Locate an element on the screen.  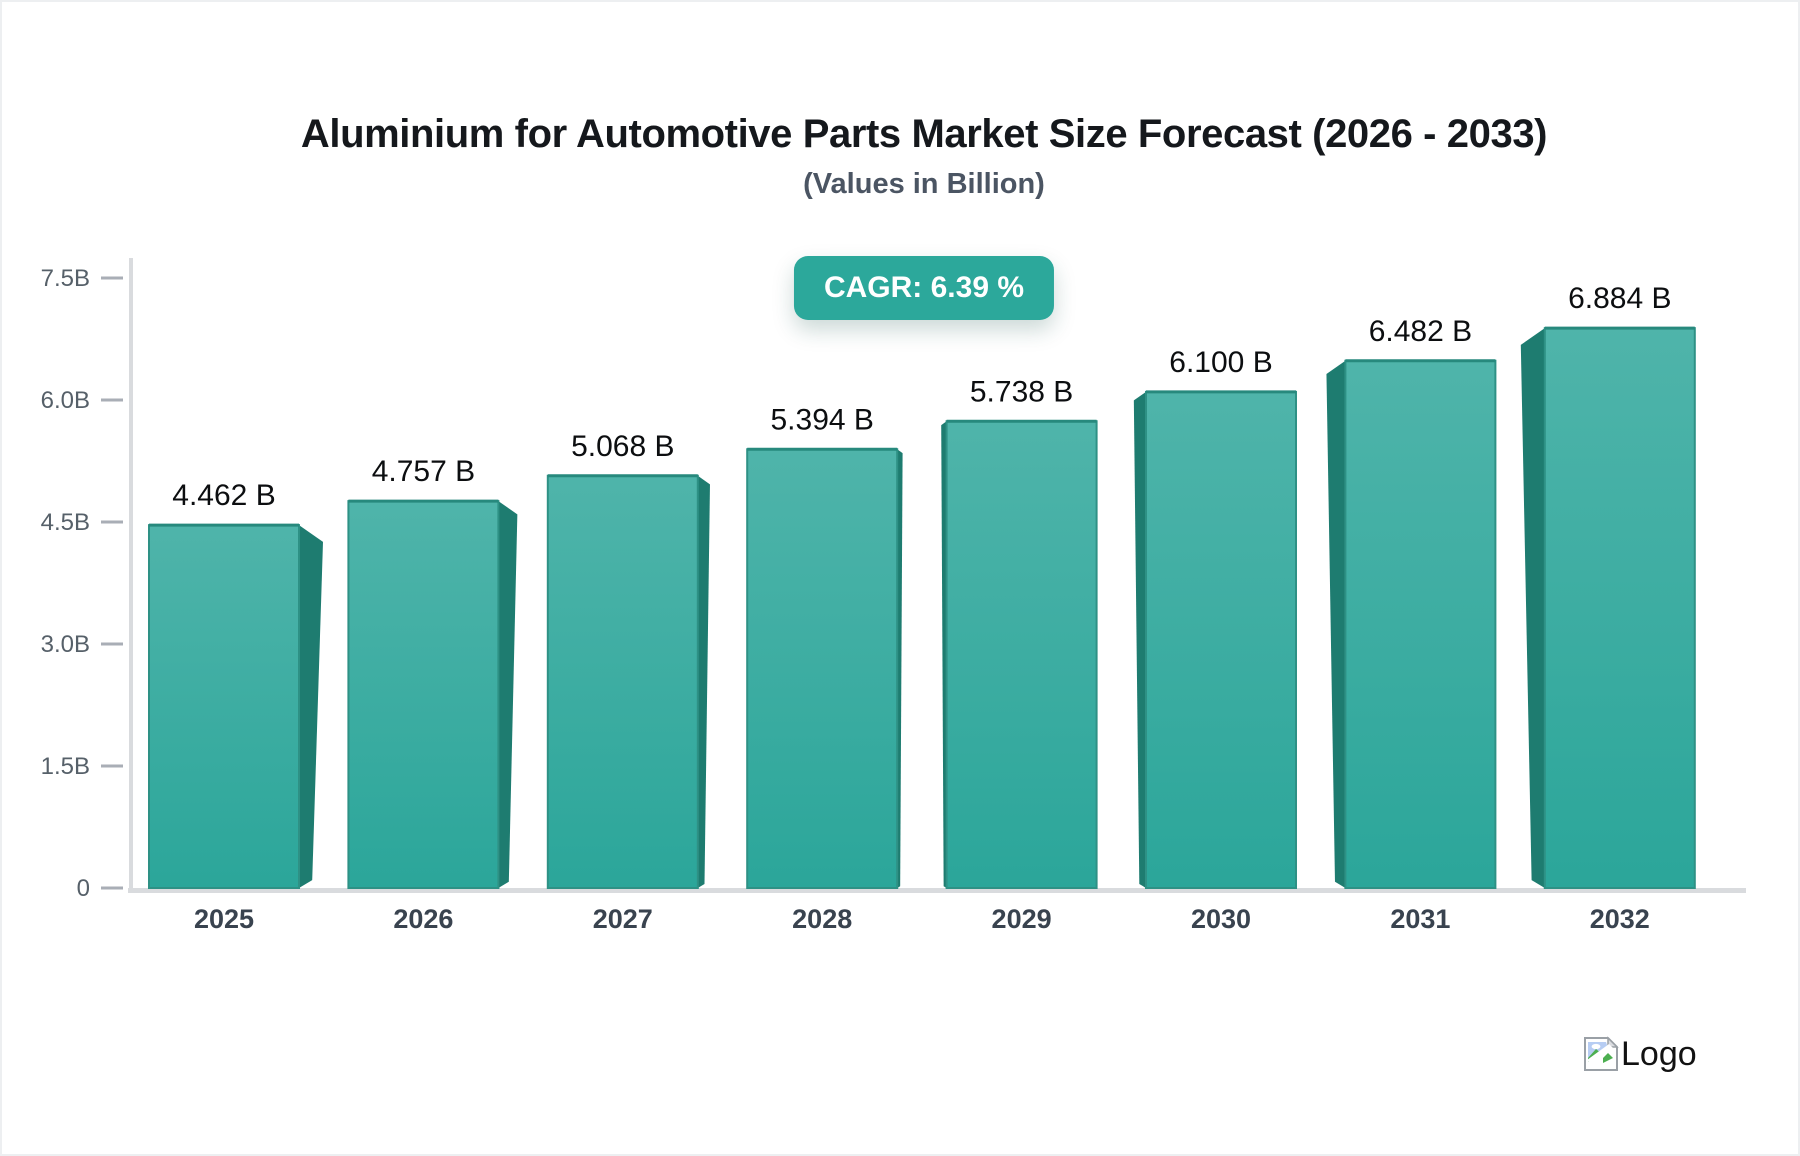
y-tick-label: 1.5B is located at coordinates (65, 766).